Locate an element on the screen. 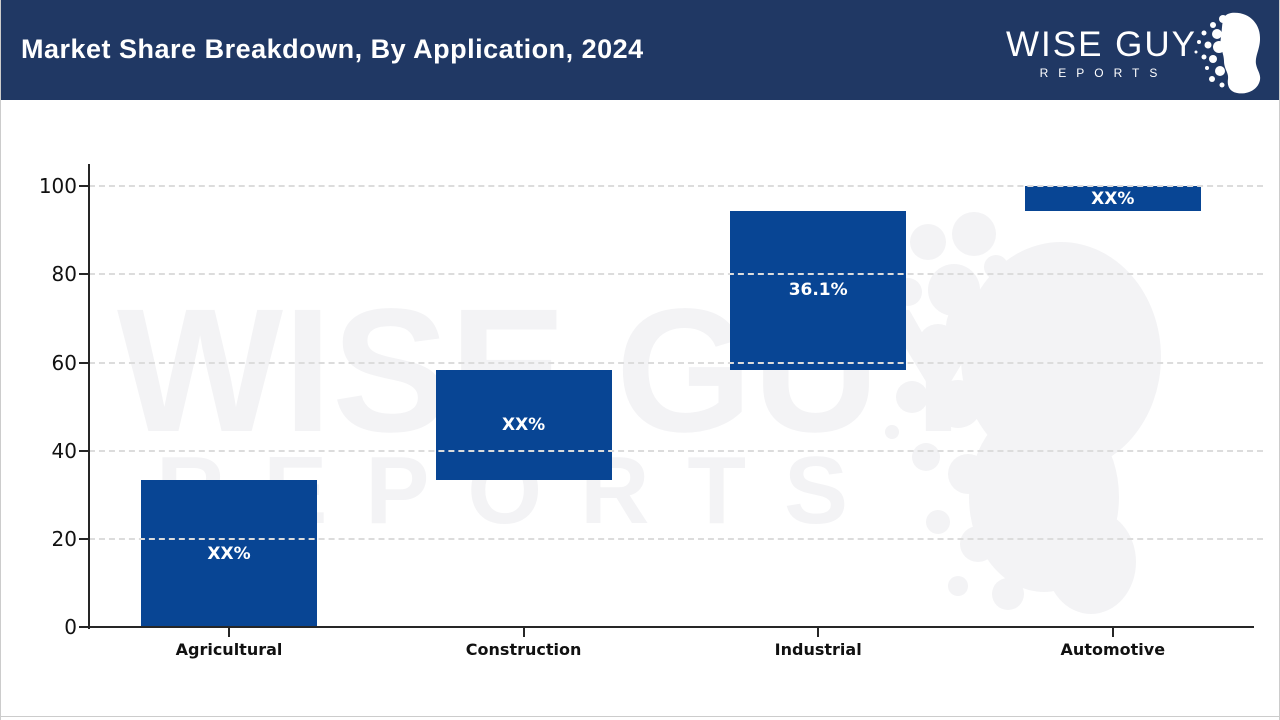 This screenshot has height=720, width=1280. y-tick-label-80: 80 is located at coordinates (64, 274).